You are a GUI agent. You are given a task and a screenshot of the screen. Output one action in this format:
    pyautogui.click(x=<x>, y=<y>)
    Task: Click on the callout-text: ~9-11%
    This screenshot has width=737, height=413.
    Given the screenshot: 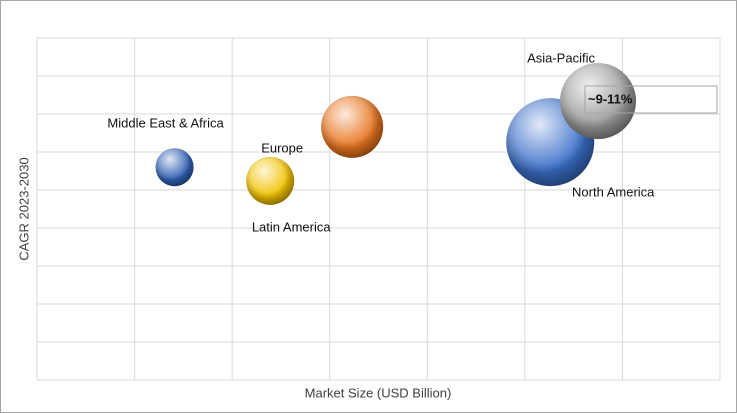 What is the action you would take?
    pyautogui.click(x=610, y=98)
    